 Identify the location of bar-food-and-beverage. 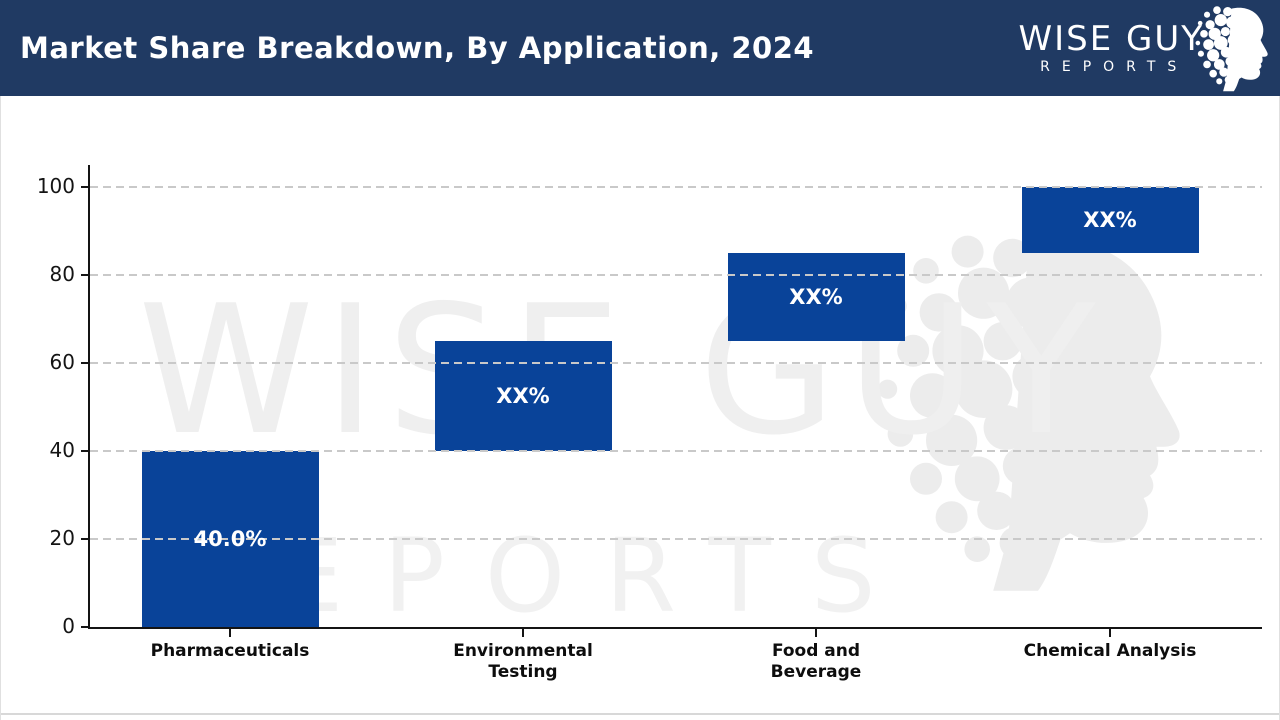
(816, 297).